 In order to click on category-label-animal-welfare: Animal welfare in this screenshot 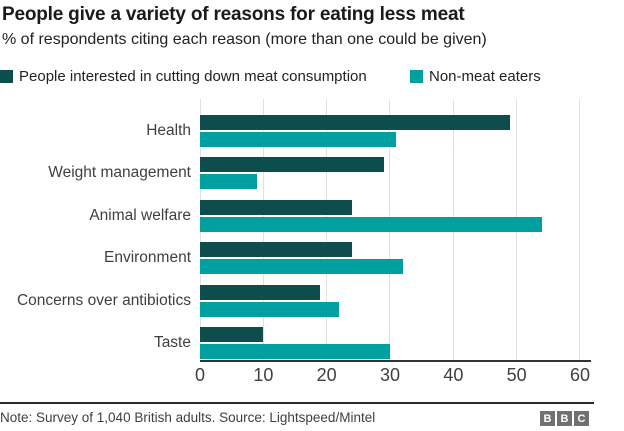, I will do `click(140, 215)`.